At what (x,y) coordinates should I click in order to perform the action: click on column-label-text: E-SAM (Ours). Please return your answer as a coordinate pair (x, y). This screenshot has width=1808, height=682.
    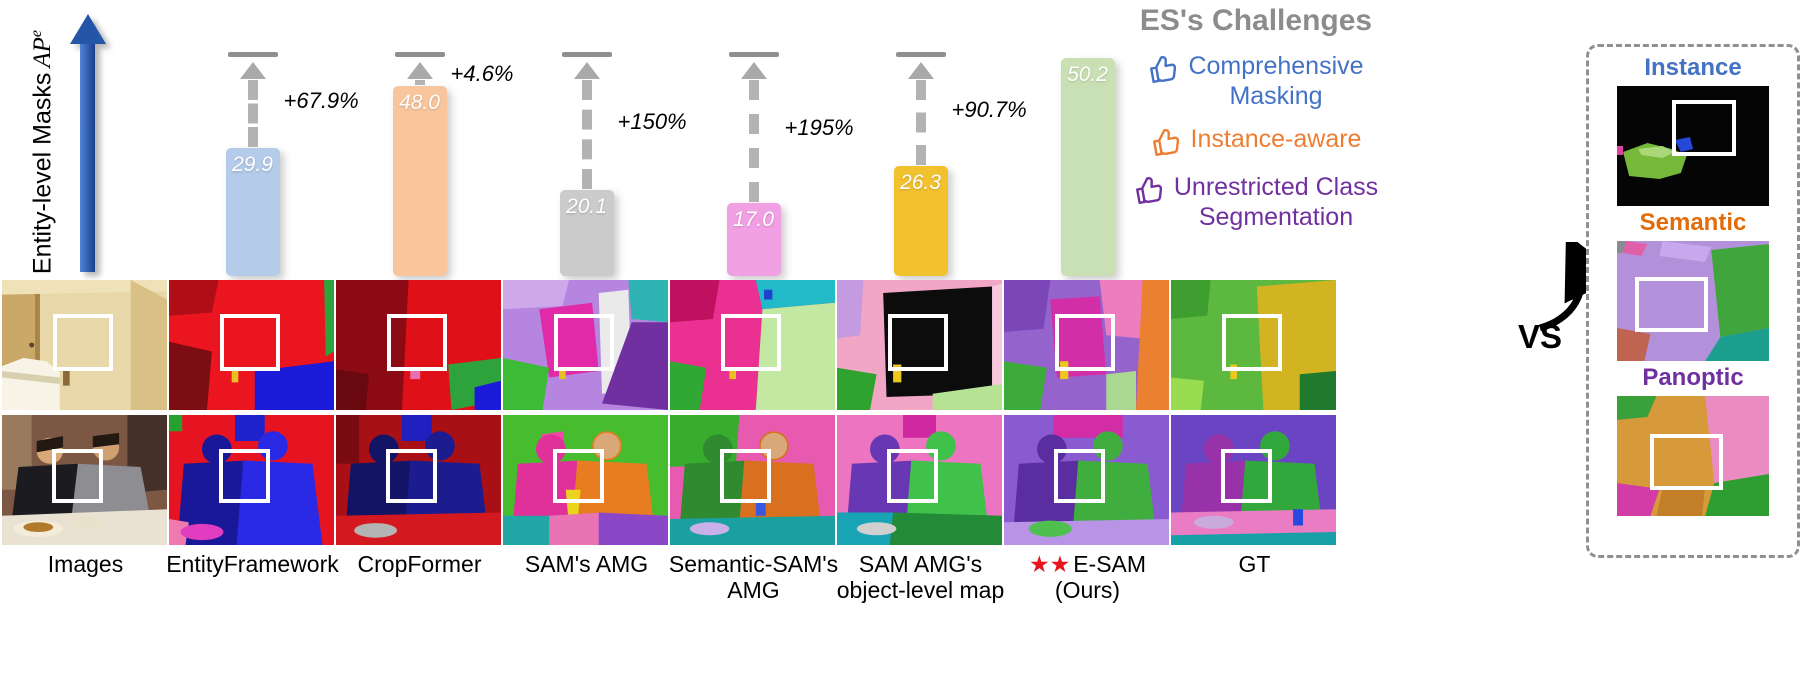
    Looking at the image, I should click on (1100, 577).